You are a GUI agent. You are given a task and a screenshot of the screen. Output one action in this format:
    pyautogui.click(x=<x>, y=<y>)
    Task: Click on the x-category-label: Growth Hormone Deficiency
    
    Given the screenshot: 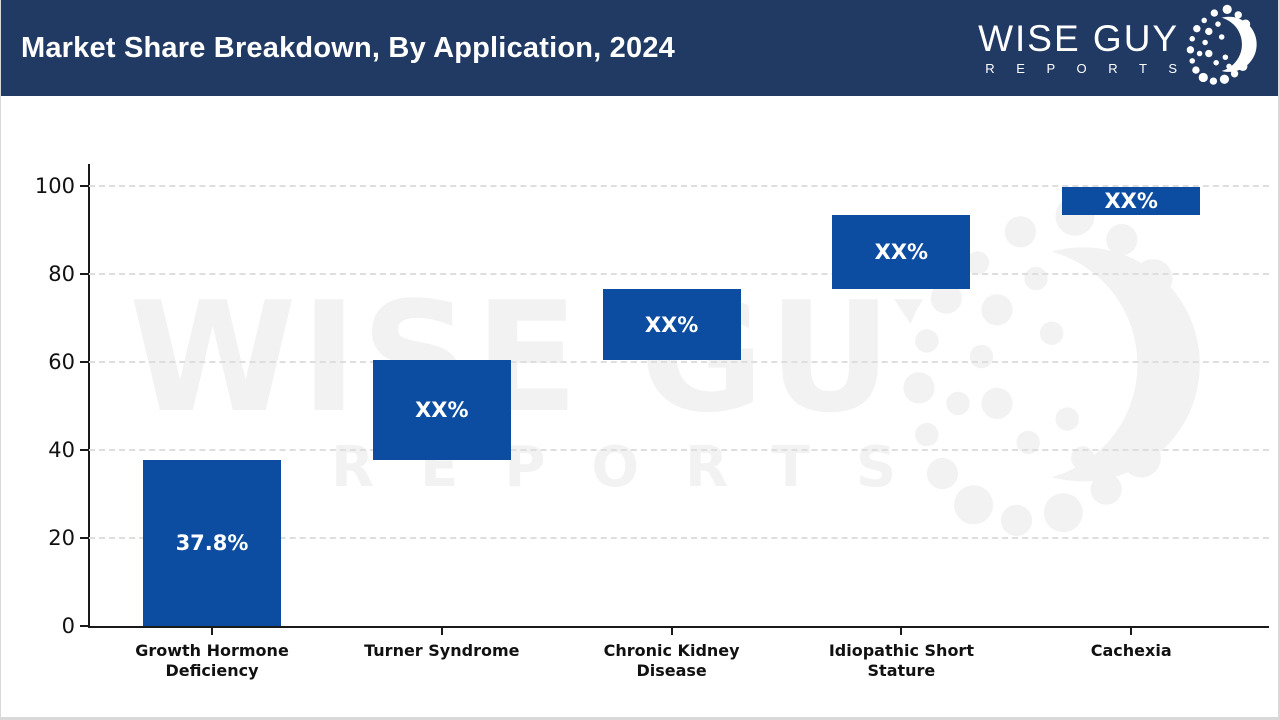 What is the action you would take?
    pyautogui.click(x=212, y=660)
    